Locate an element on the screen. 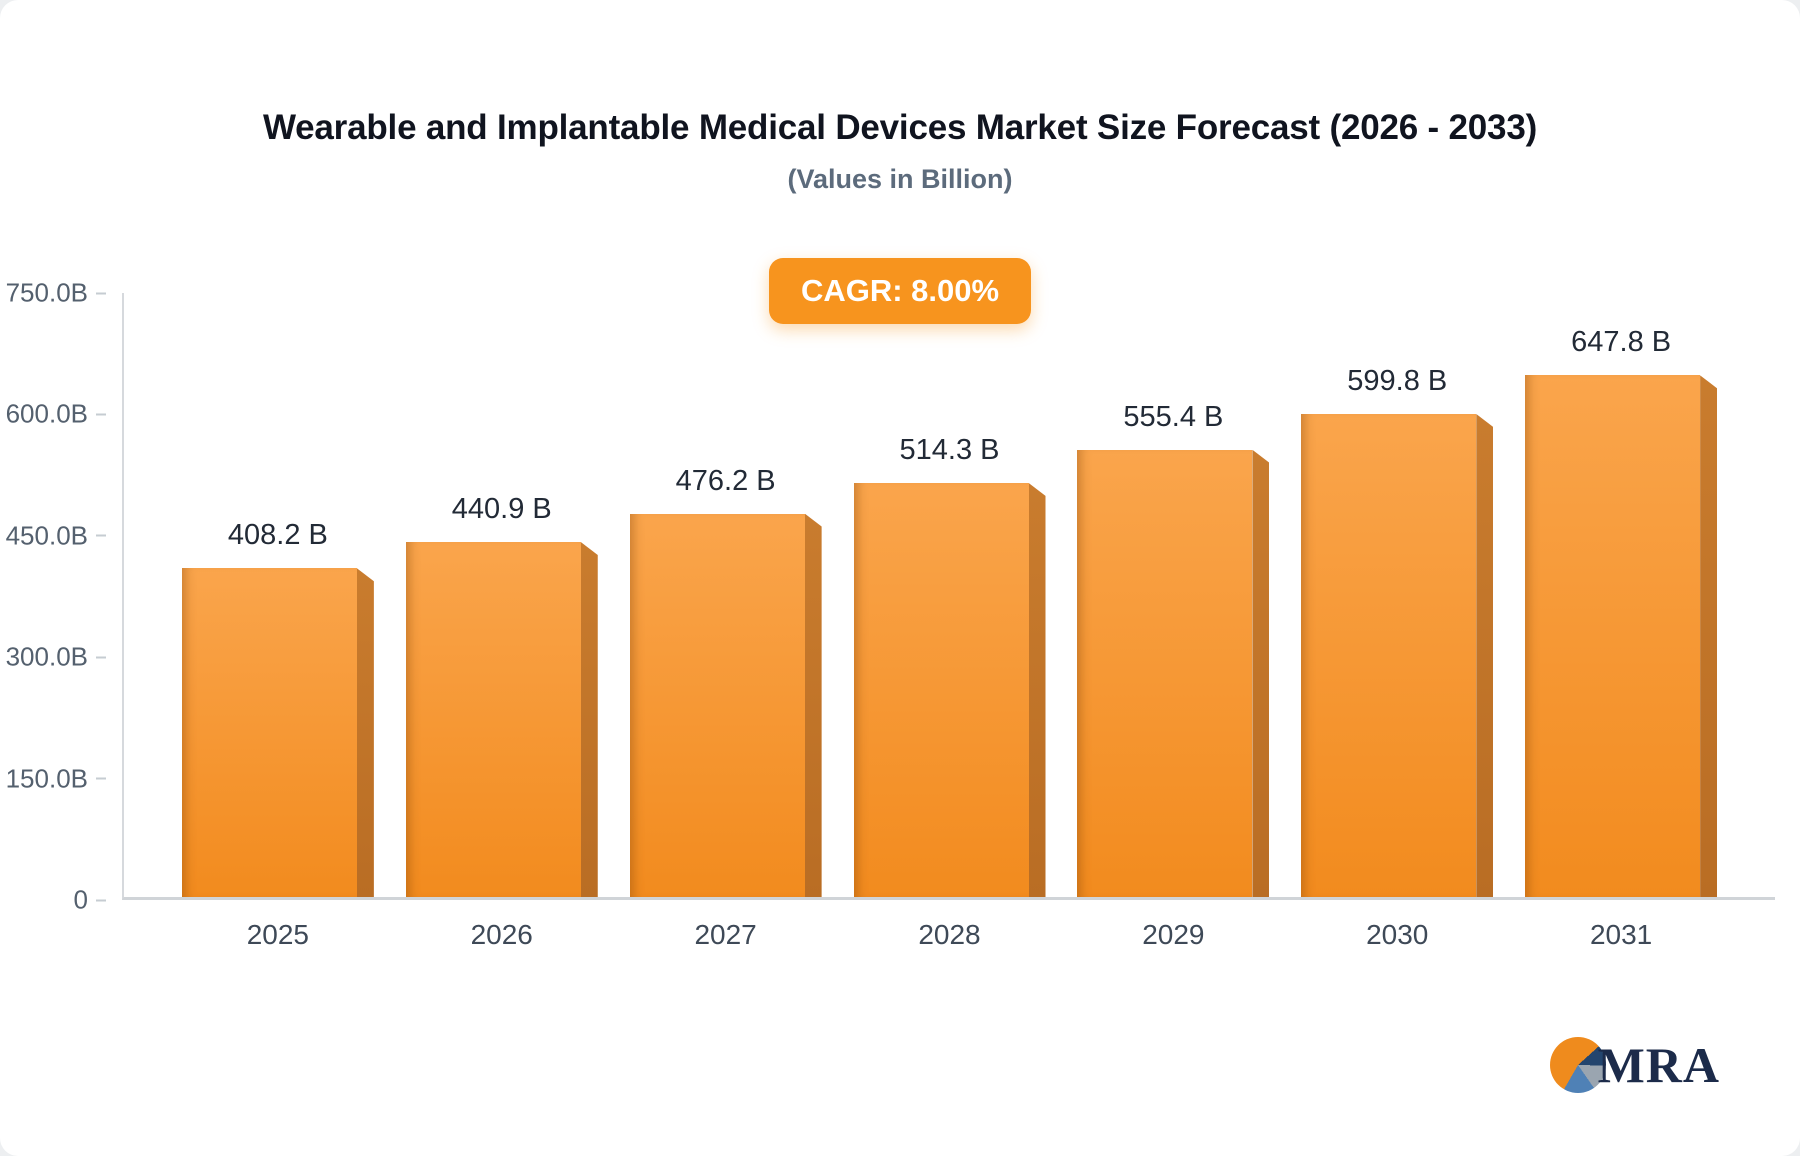 The width and height of the screenshot is (1800, 1156). brand-logo-text: MRA is located at coordinates (1658, 1065).